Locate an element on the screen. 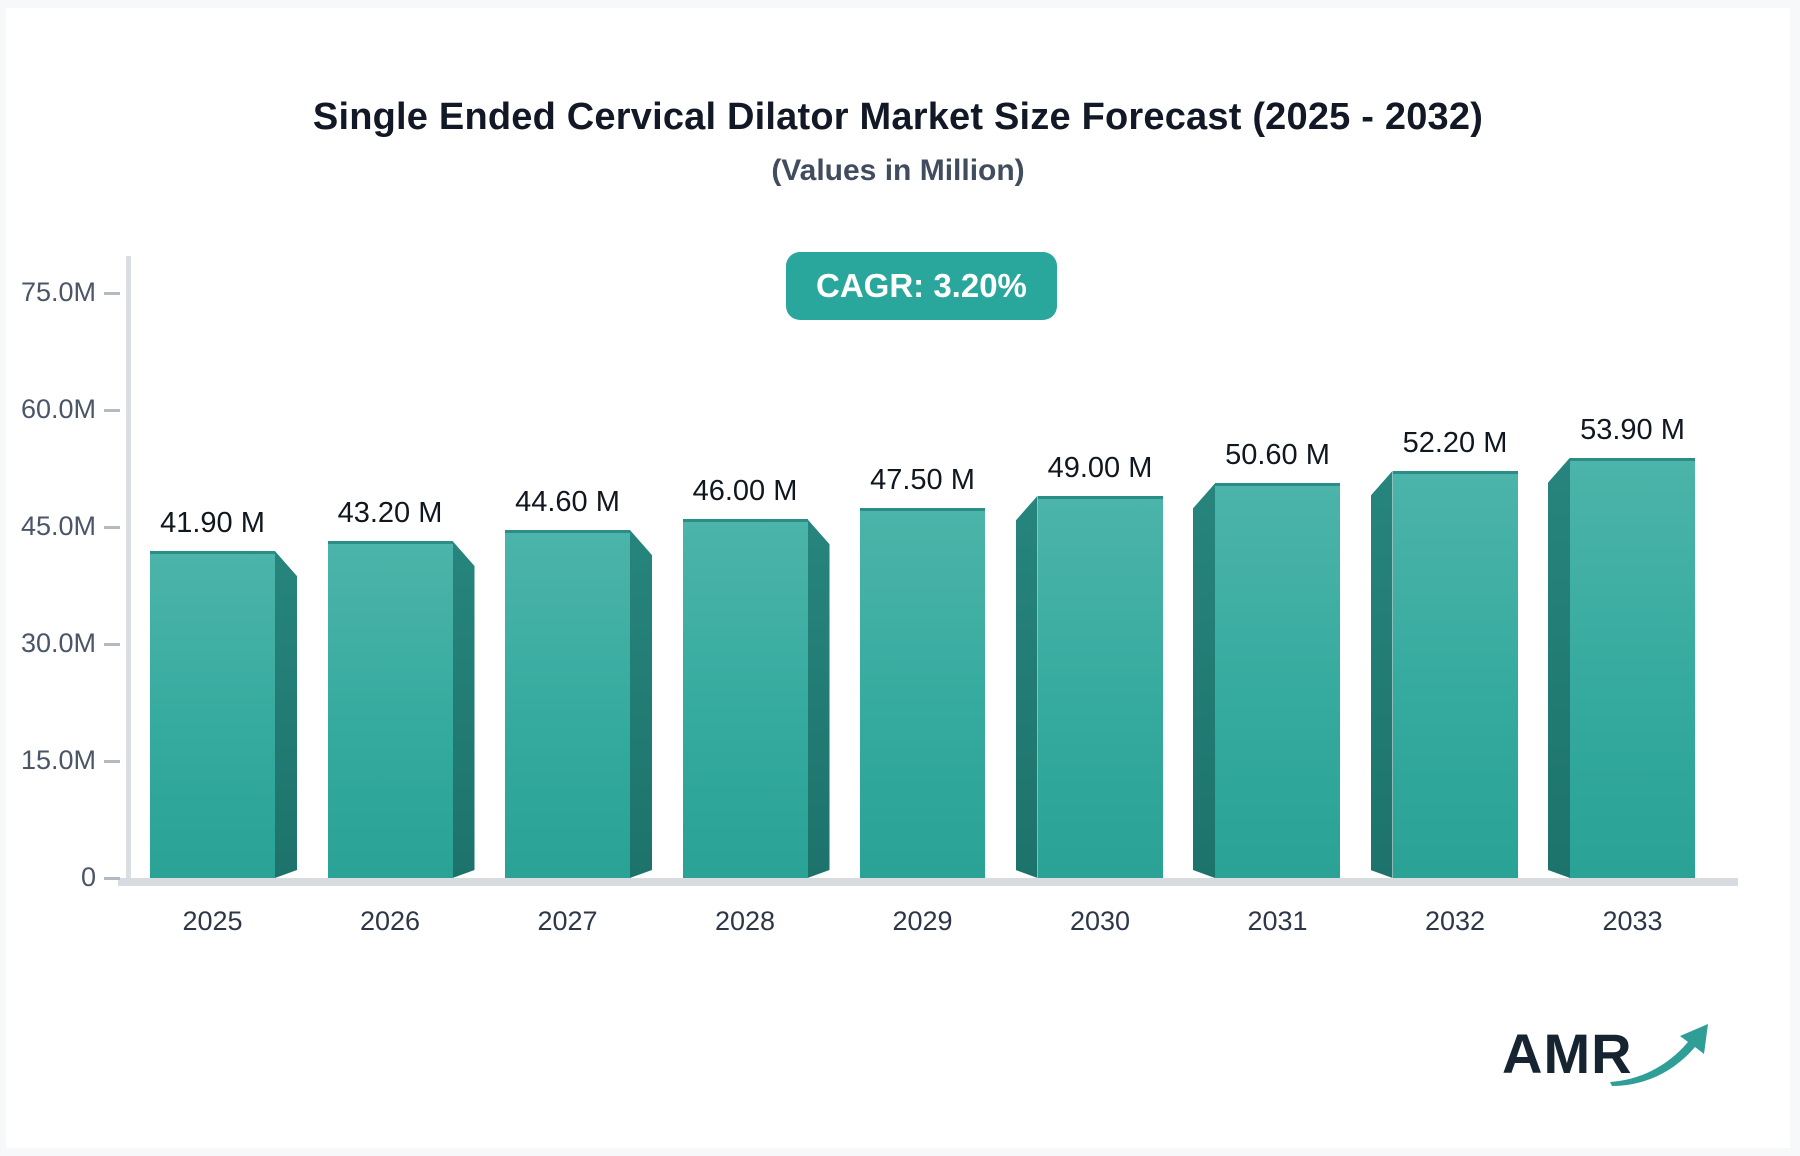 This screenshot has width=1800, height=1156. bar-3d-side-2030 is located at coordinates (1026, 686).